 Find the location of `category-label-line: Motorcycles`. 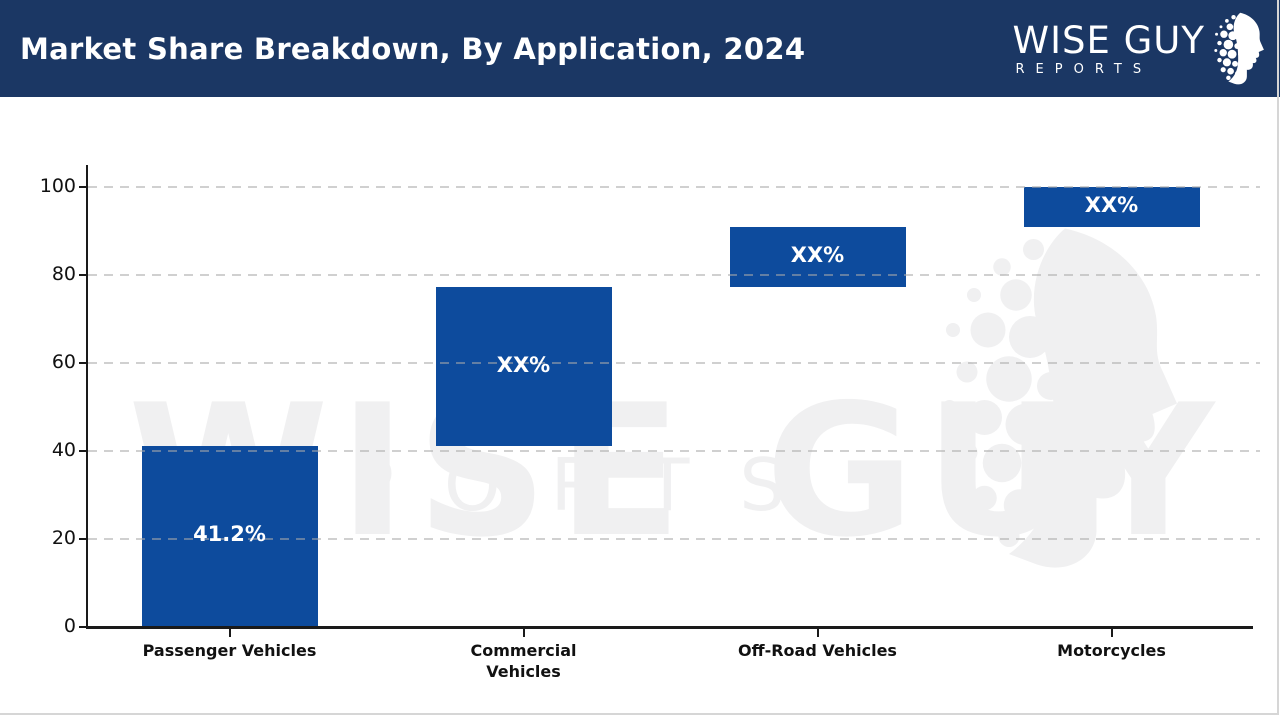

category-label-line: Motorcycles is located at coordinates (1111, 650).